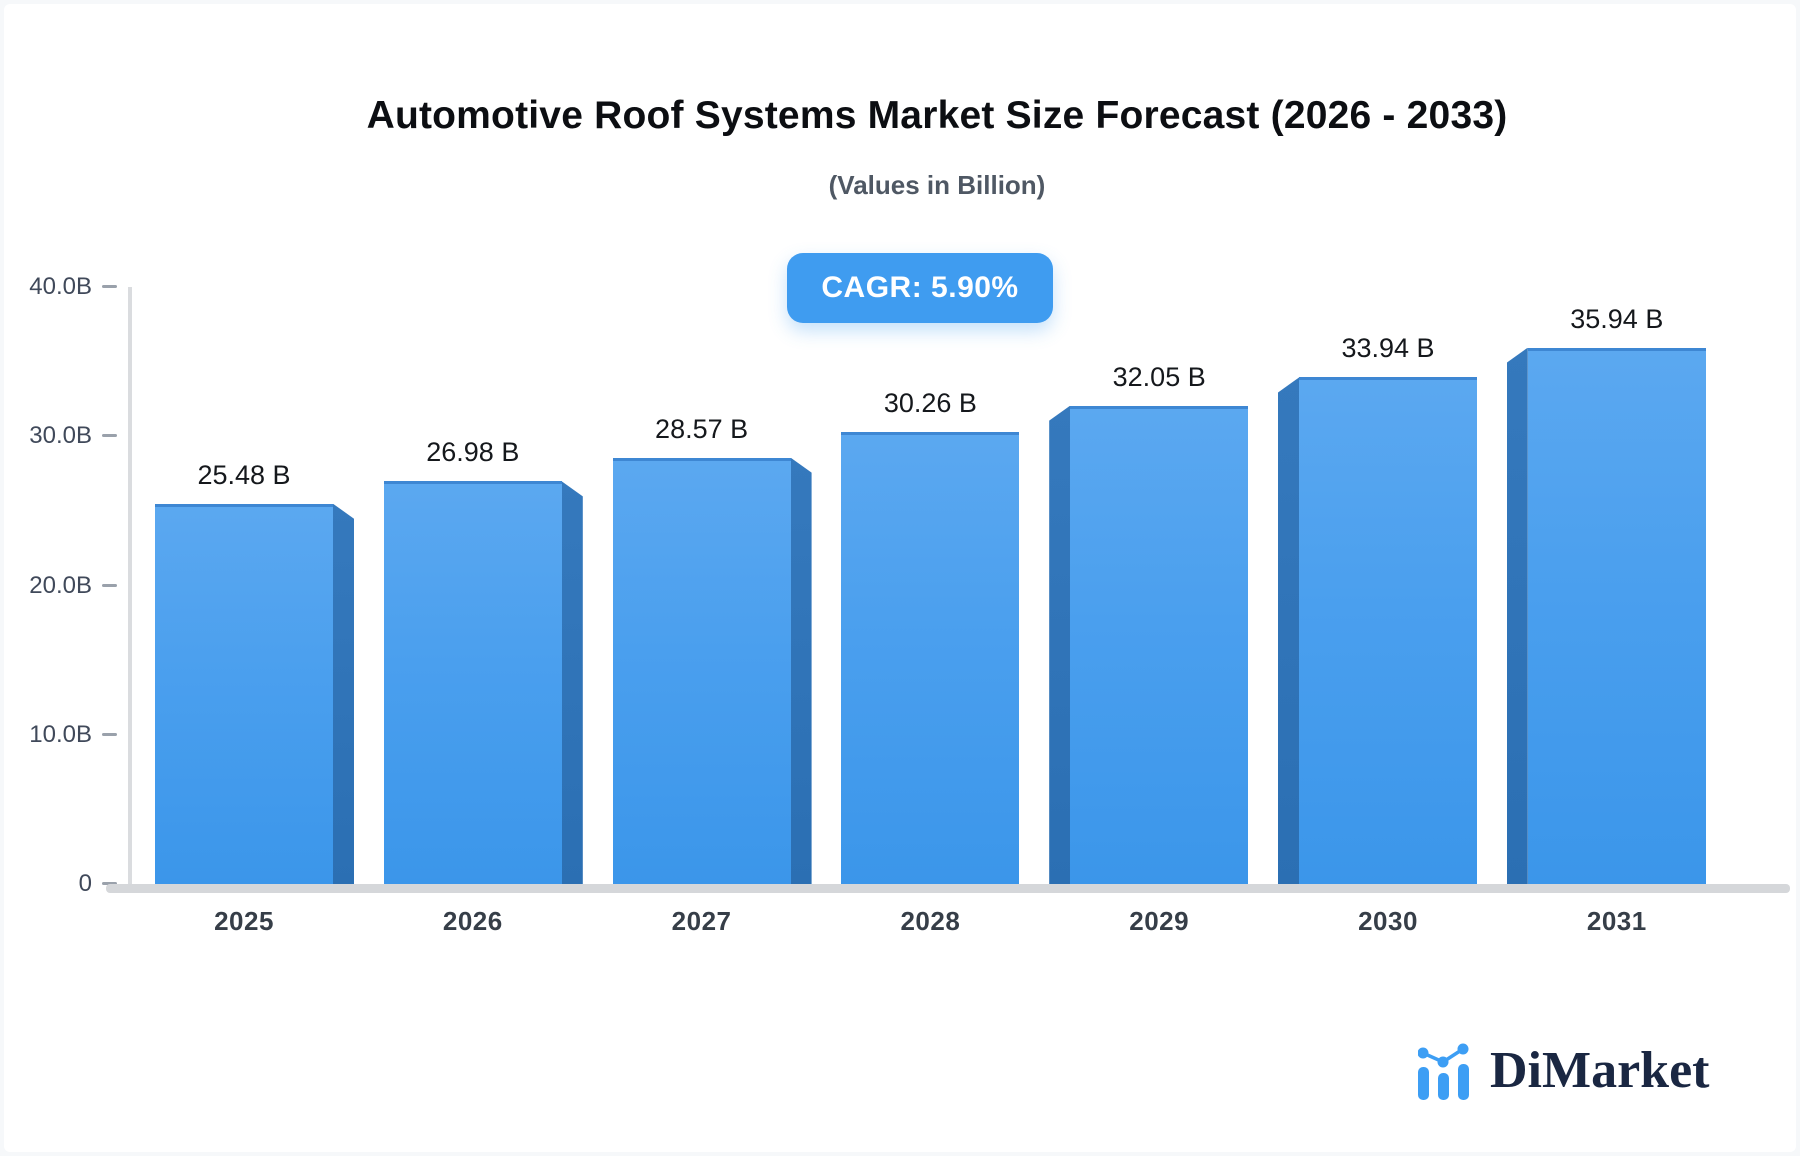  I want to click on y-axis-tick-label: 0, so click(85, 883).